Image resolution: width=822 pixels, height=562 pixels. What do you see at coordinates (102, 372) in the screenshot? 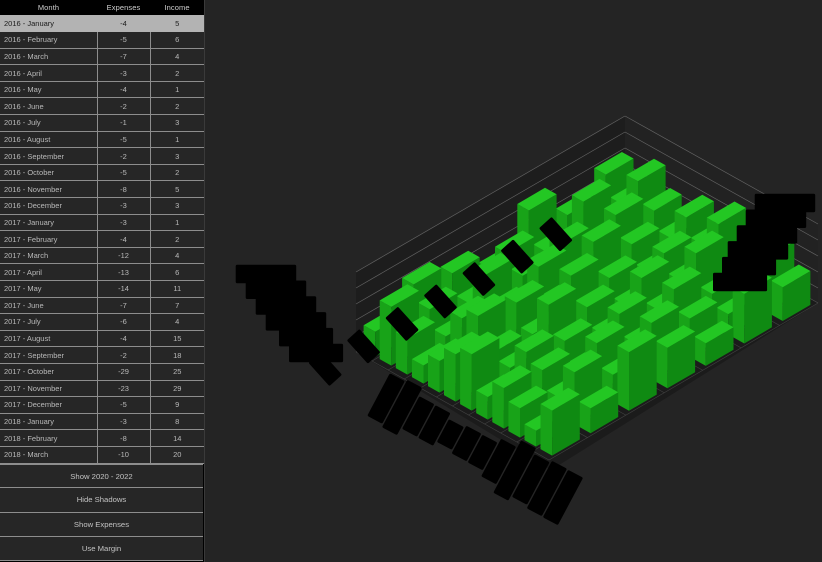
I see `table-row: 2017 - October -29 25` at bounding box center [102, 372].